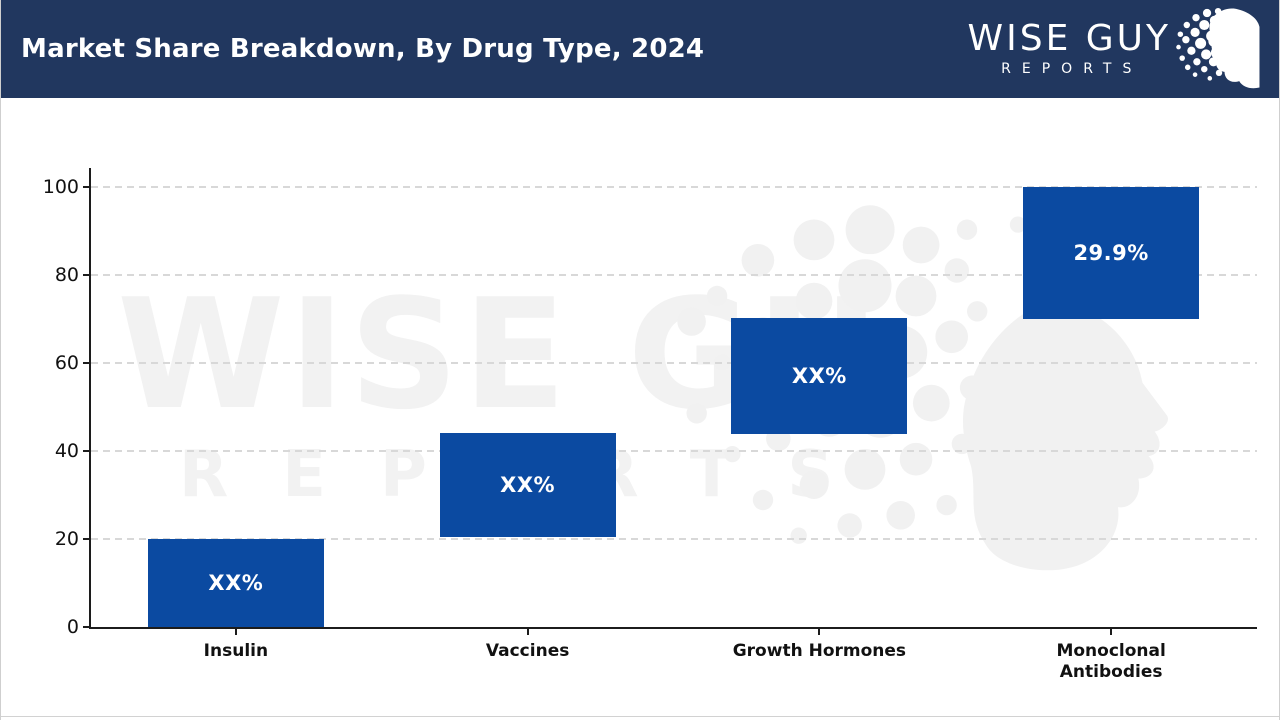 Image resolution: width=1280 pixels, height=720 pixels. I want to click on x-axis-spine, so click(673, 628).